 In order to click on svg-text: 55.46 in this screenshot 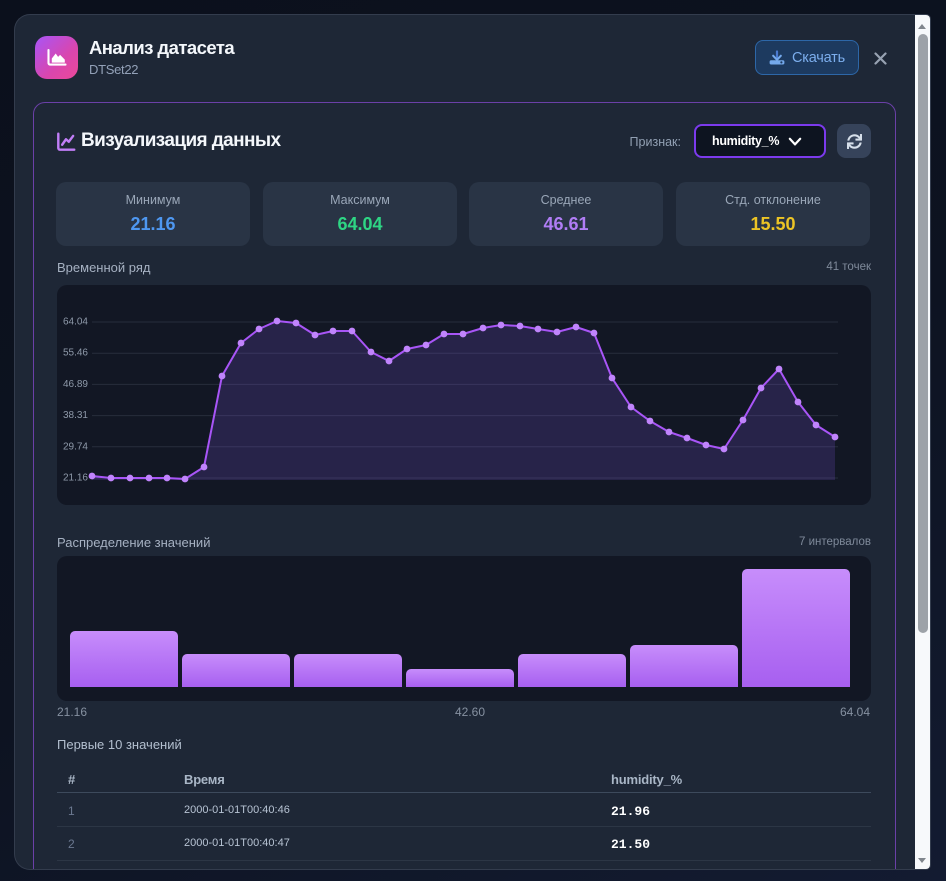, I will do `click(75, 353)`.